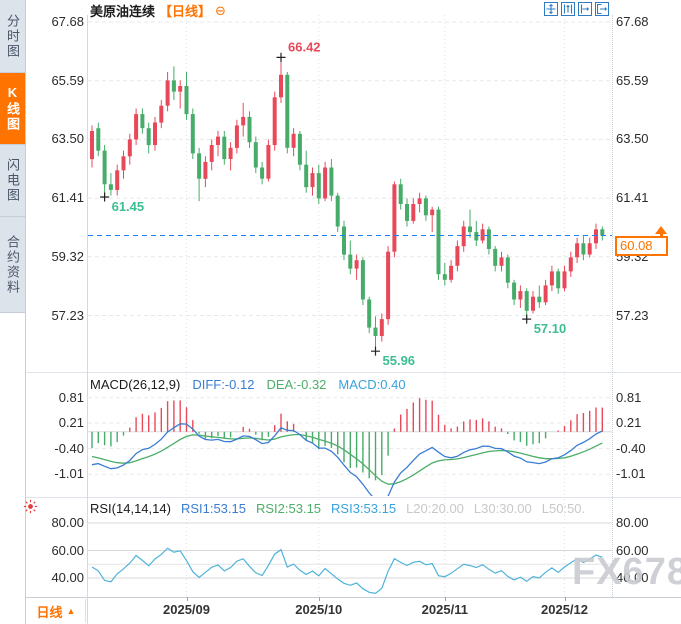 The image size is (681, 624). Describe the element at coordinates (12, 109) in the screenshot. I see `sidebar-tab-kline-chart: K线图` at that location.